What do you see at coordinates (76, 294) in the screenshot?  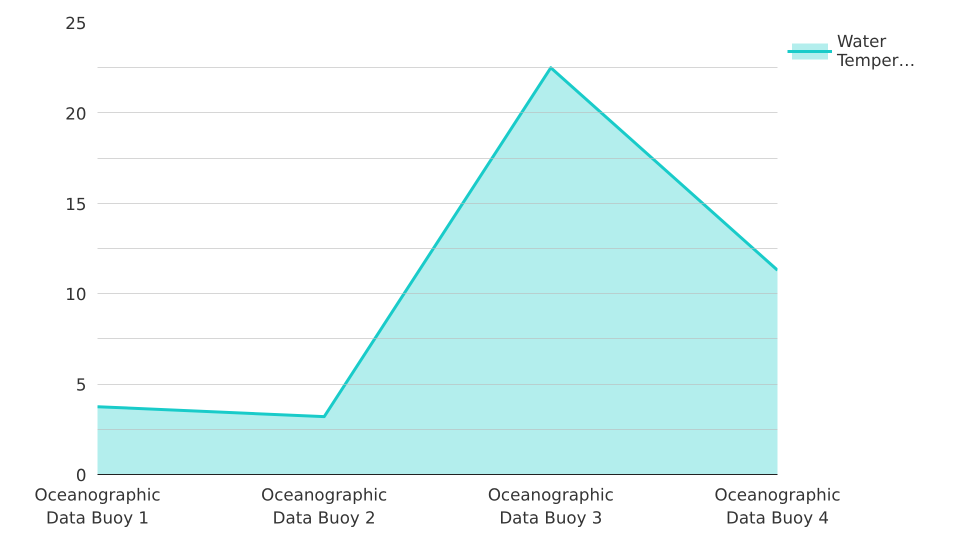 I see `y-tick-label: 10` at bounding box center [76, 294].